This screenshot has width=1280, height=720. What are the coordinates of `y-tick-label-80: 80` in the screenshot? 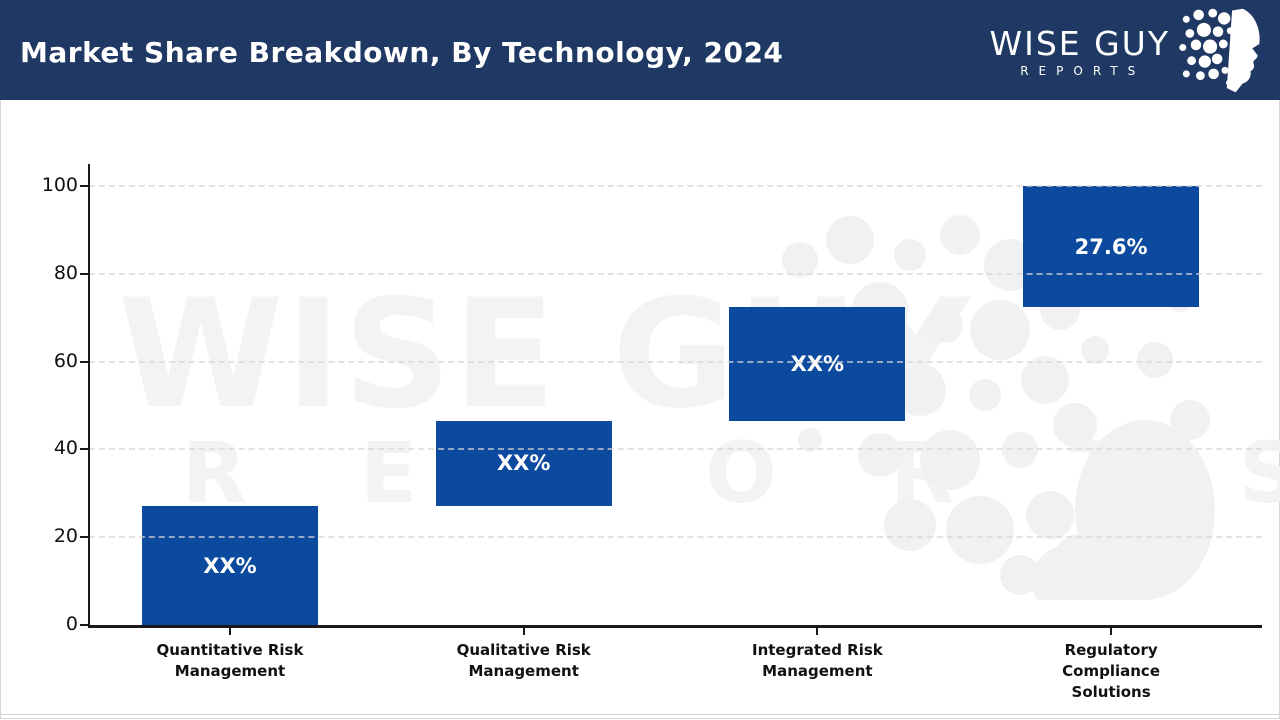 It's located at (65, 272).